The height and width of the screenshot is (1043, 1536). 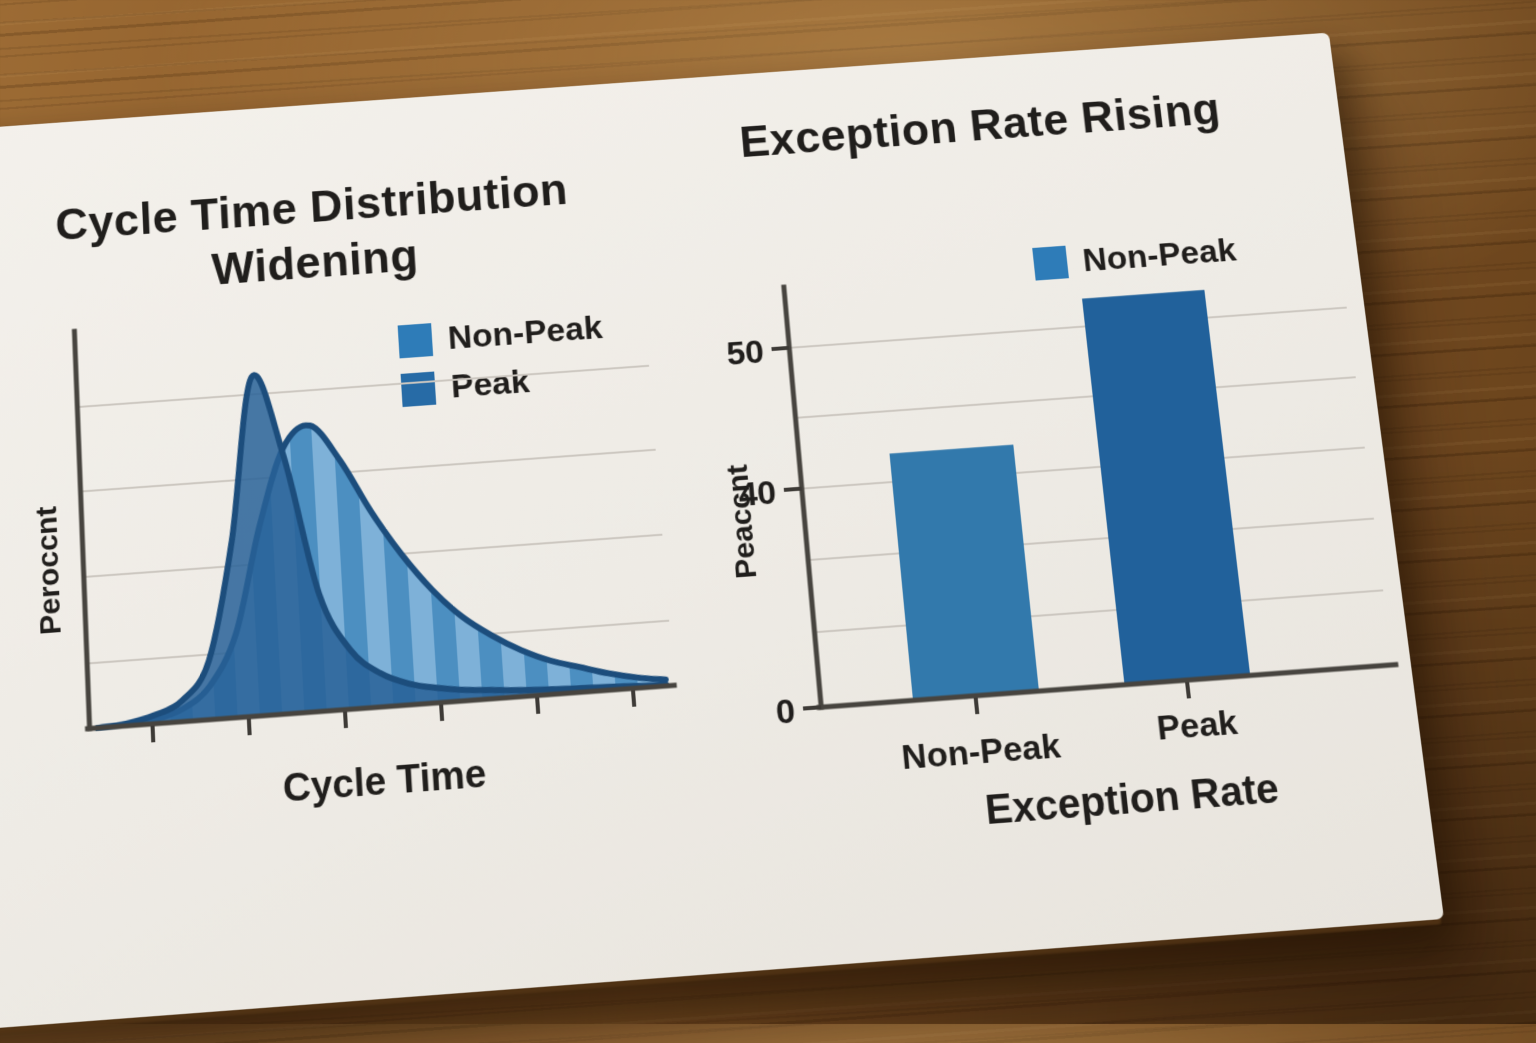 I want to click on right-gridlines, so click(x=1087, y=470).